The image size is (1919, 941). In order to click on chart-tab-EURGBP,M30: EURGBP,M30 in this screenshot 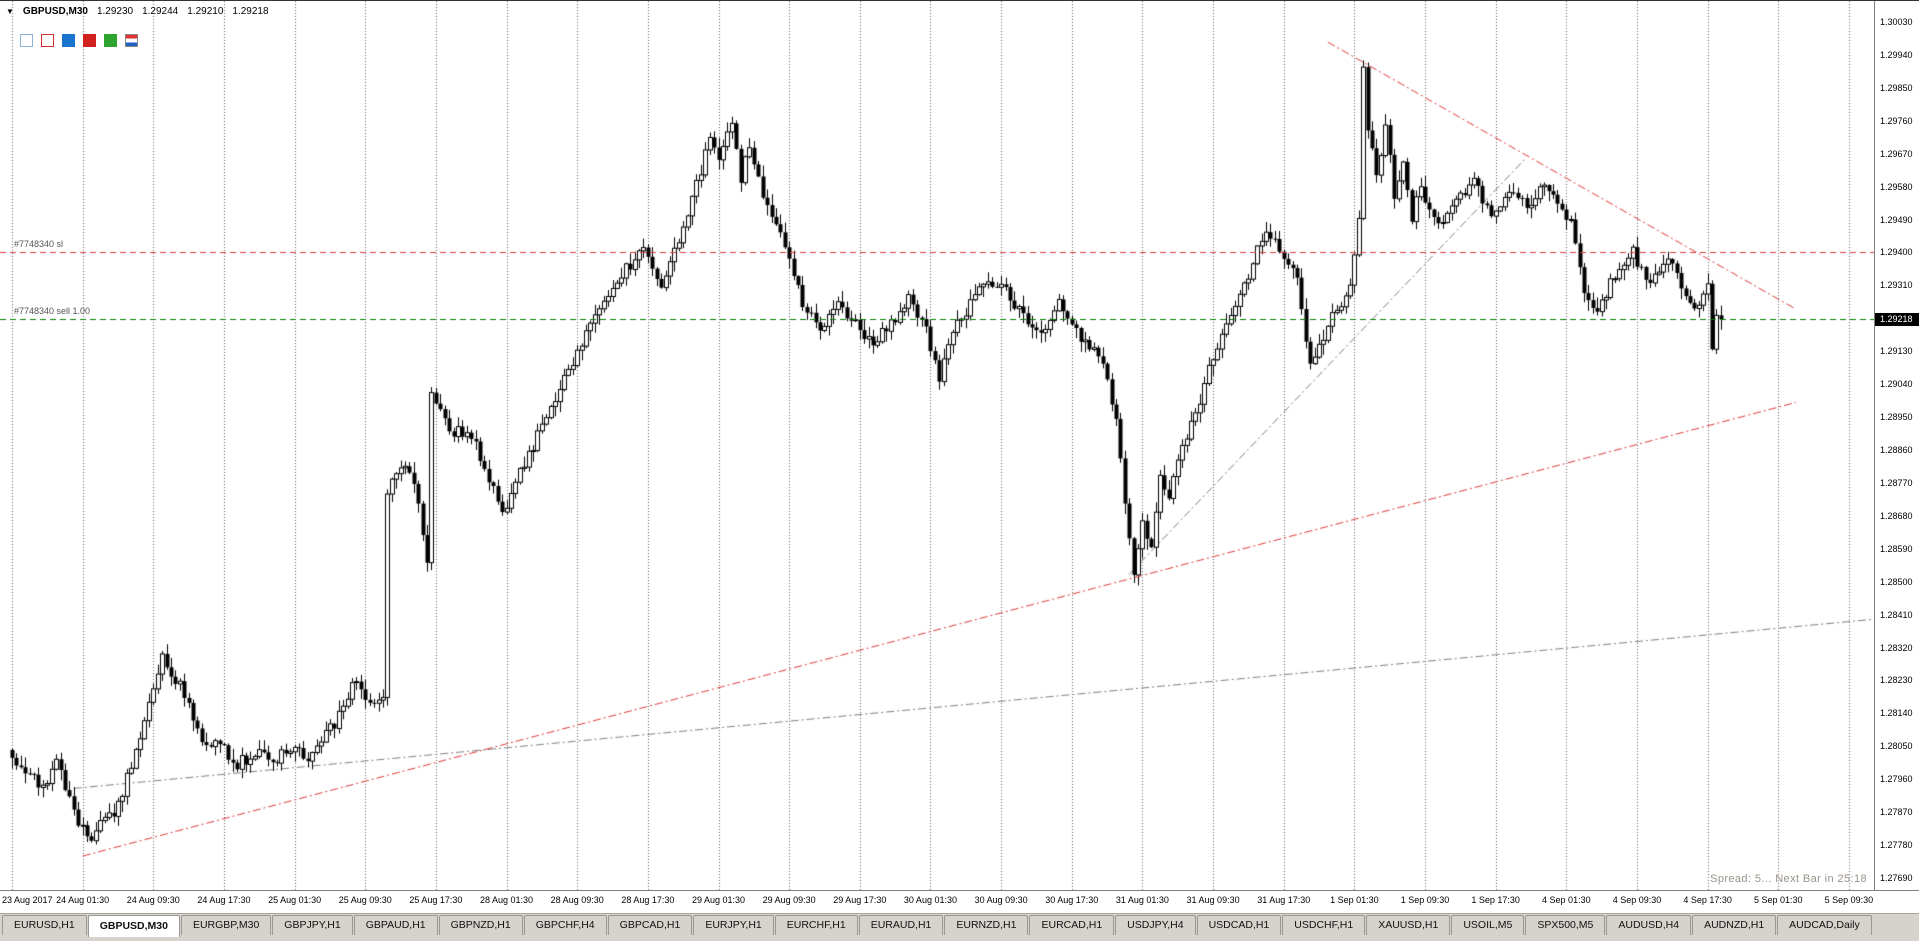, I will do `click(226, 925)`.